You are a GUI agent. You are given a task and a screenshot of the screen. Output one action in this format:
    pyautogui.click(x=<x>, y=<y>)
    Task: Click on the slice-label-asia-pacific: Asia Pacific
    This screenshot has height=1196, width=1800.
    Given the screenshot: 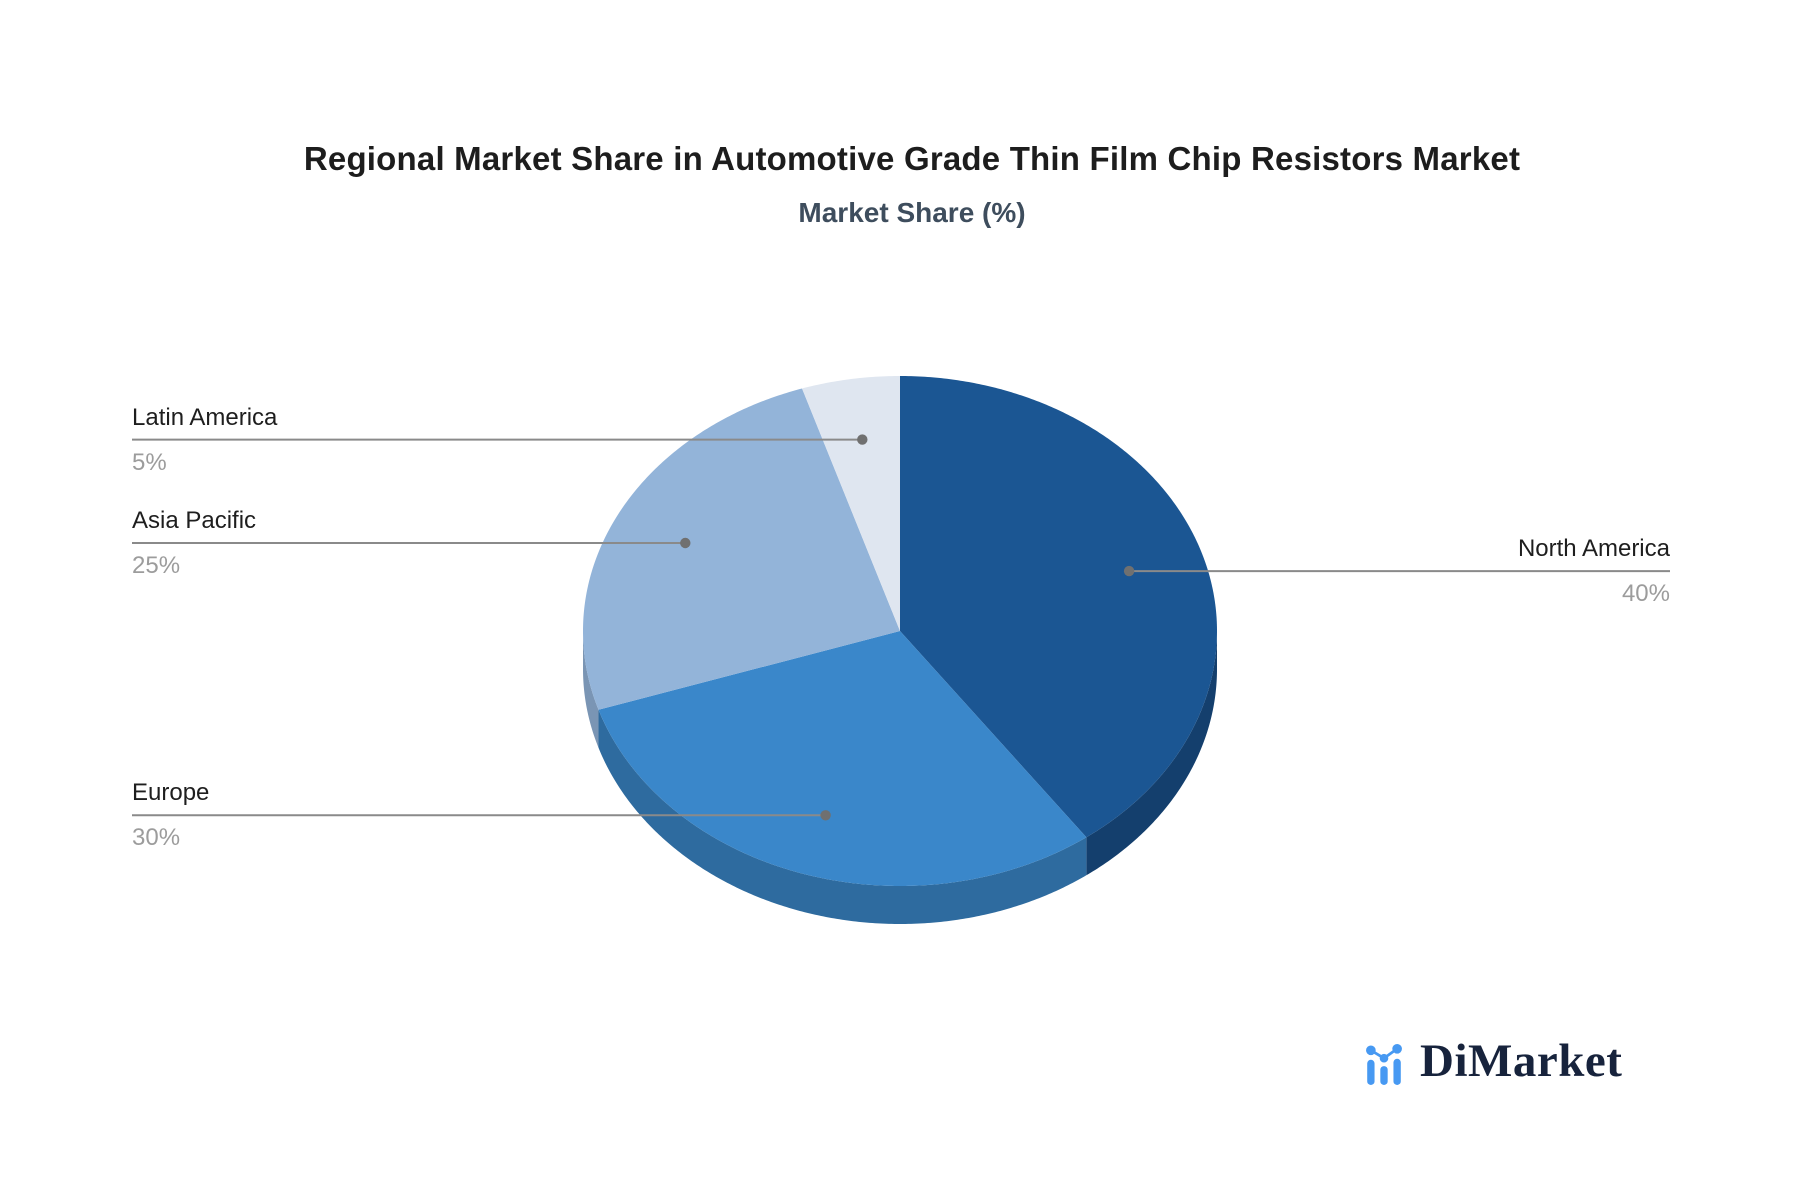 What is the action you would take?
    pyautogui.click(x=194, y=521)
    